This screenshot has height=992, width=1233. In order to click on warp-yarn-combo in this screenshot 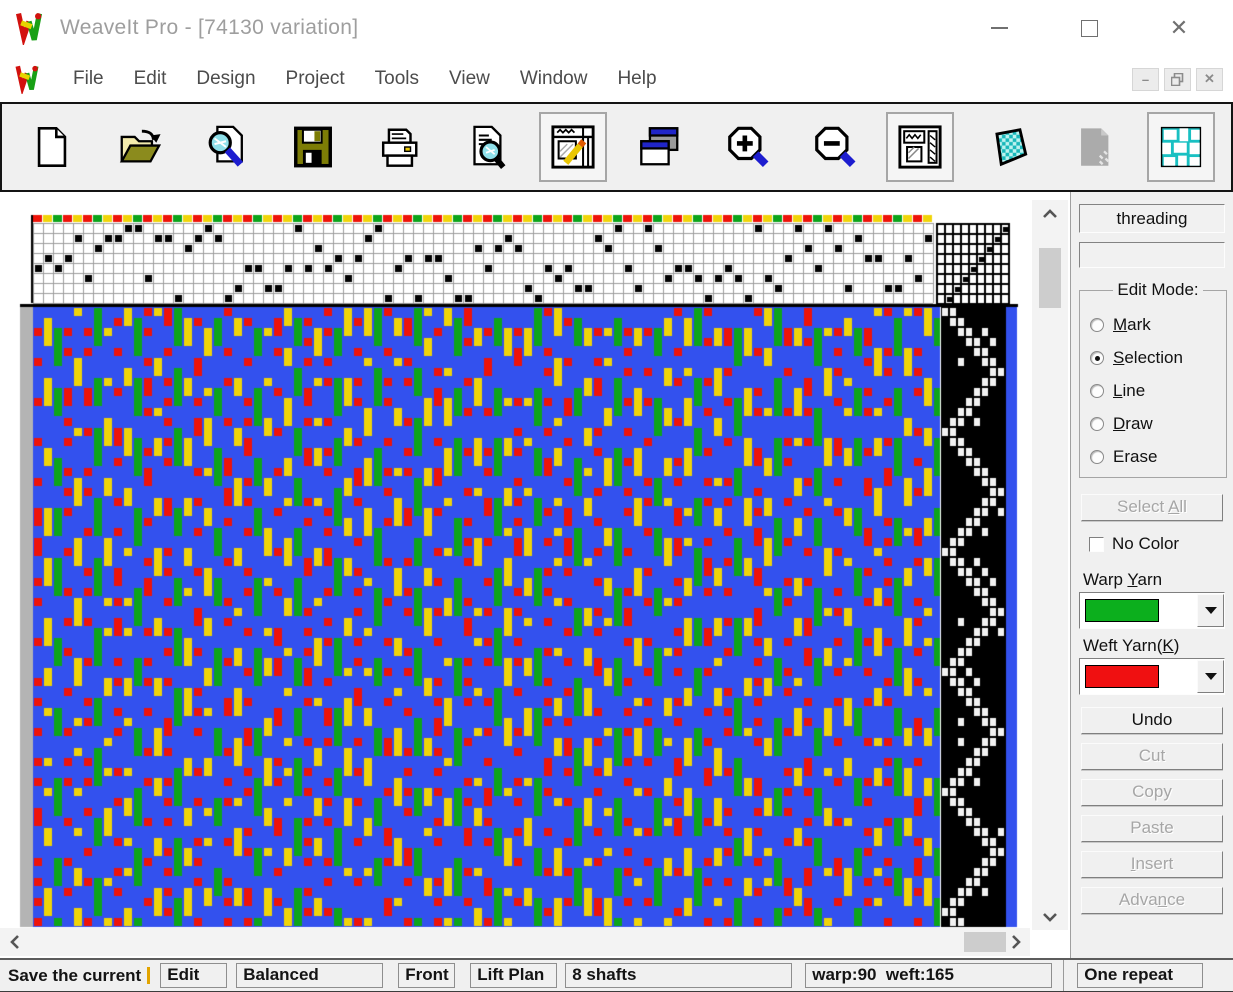, I will do `click(1152, 610)`.